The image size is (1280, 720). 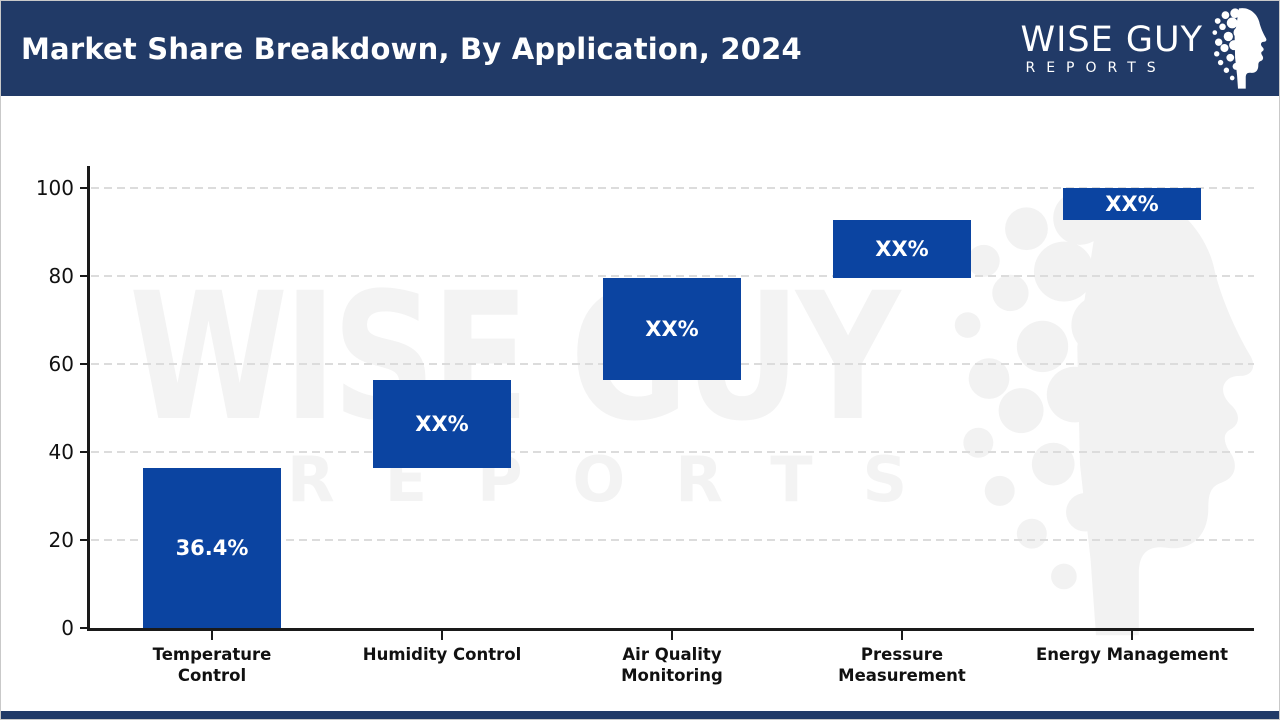 What do you see at coordinates (67, 628) in the screenshot?
I see `y-tick-label: 0` at bounding box center [67, 628].